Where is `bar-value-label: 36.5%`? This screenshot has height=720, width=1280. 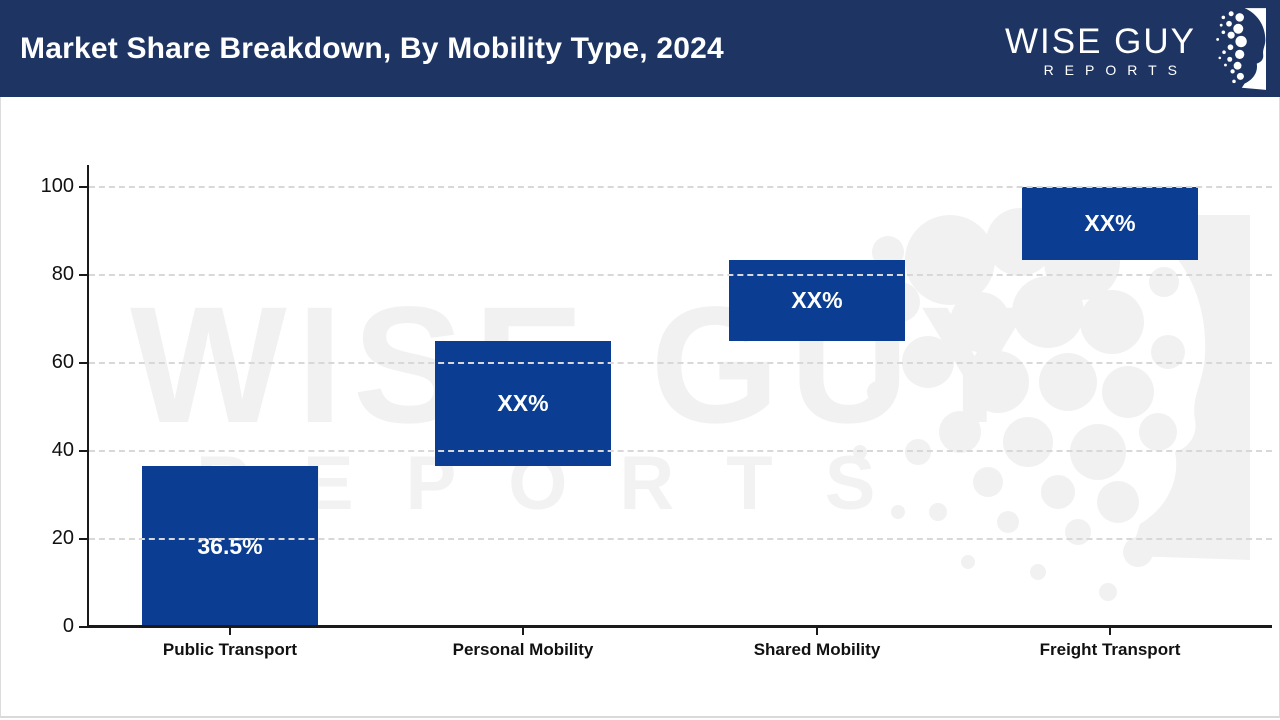
bar-value-label: 36.5% is located at coordinates (230, 546).